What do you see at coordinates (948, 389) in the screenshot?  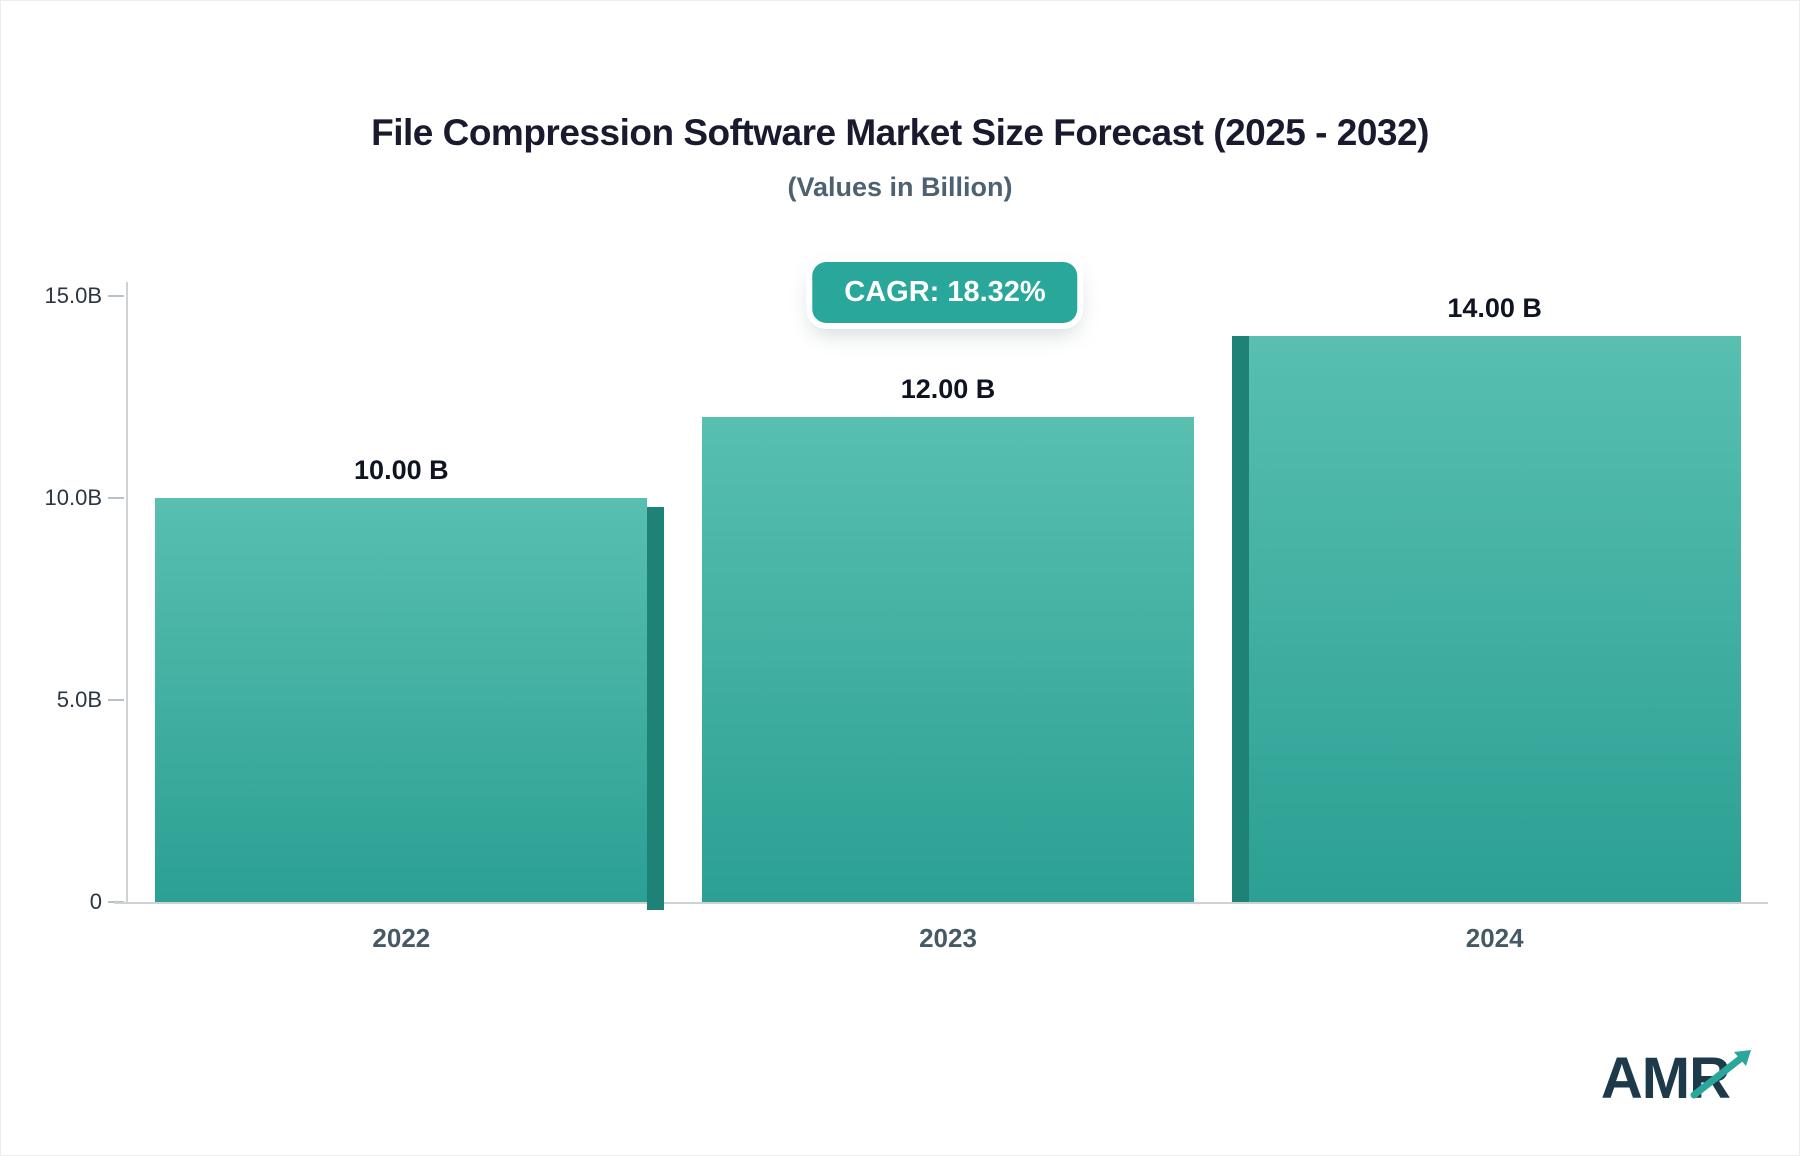 I see `bar-value-label: 12.00 B` at bounding box center [948, 389].